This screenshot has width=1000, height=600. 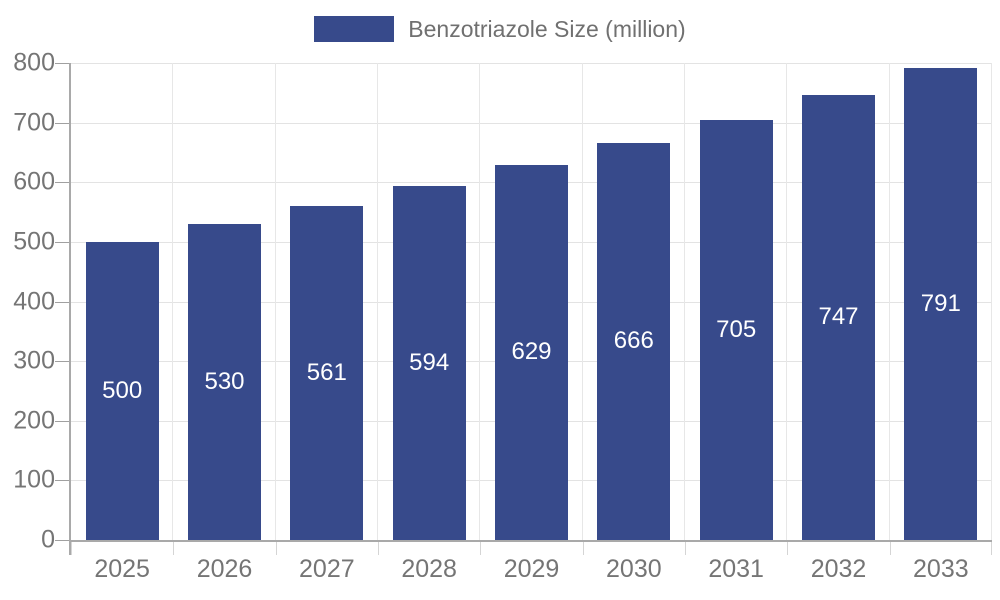 I want to click on bar-value-label: 666, so click(x=633, y=341).